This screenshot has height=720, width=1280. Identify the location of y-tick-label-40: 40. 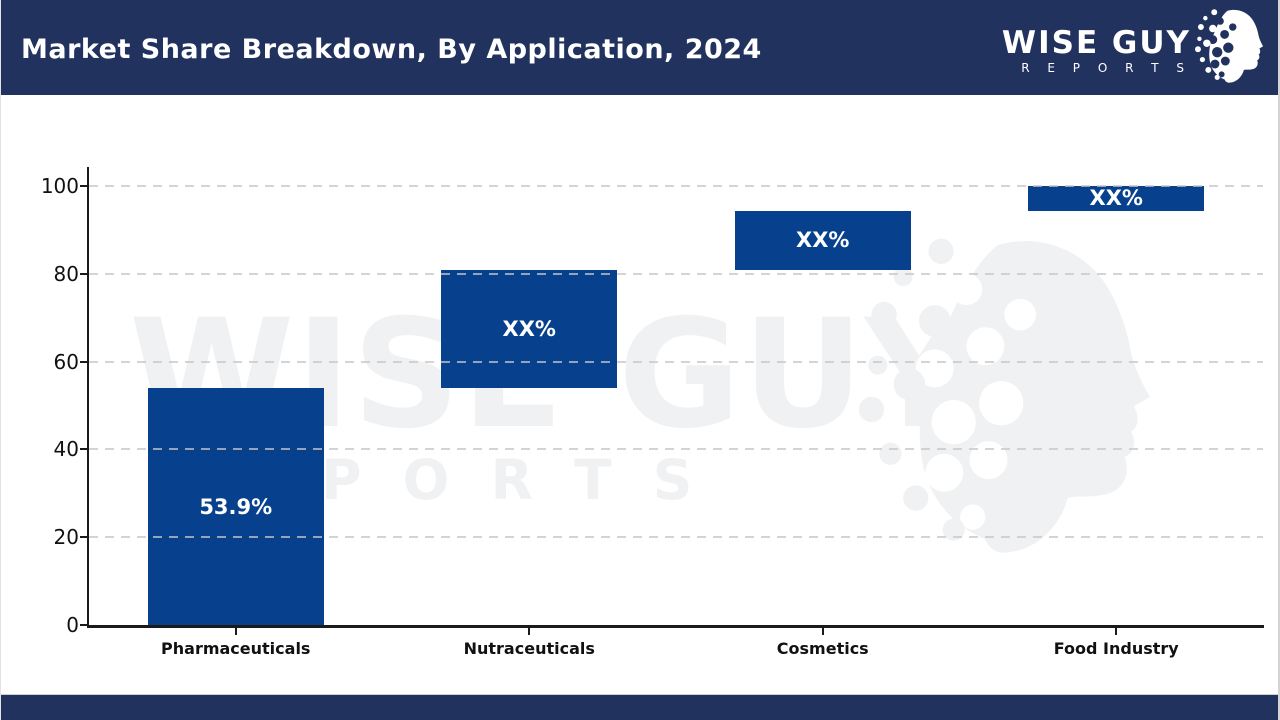
(66, 449).